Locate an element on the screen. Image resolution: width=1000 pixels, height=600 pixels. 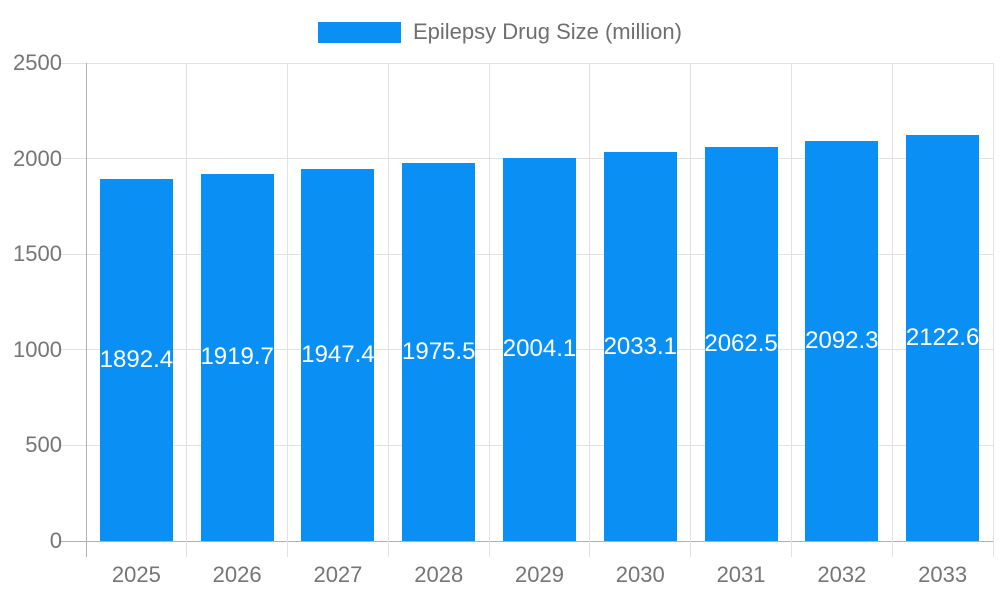
x-tick-label: 2029 is located at coordinates (539, 574).